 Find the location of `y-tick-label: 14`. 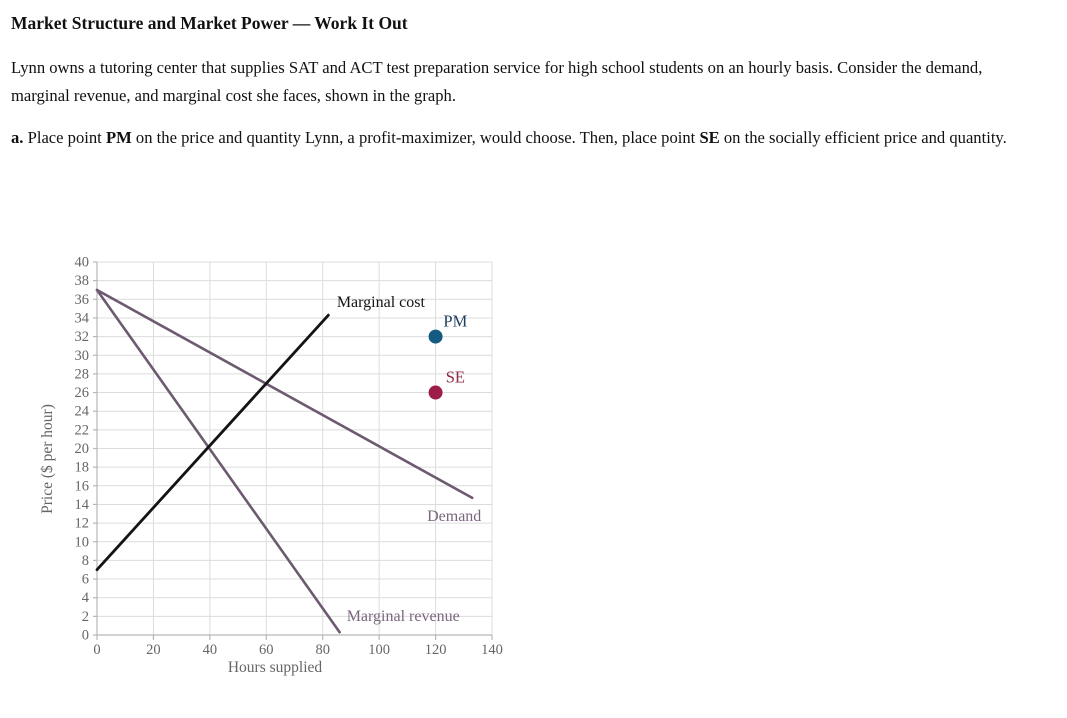

y-tick-label: 14 is located at coordinates (82, 505).